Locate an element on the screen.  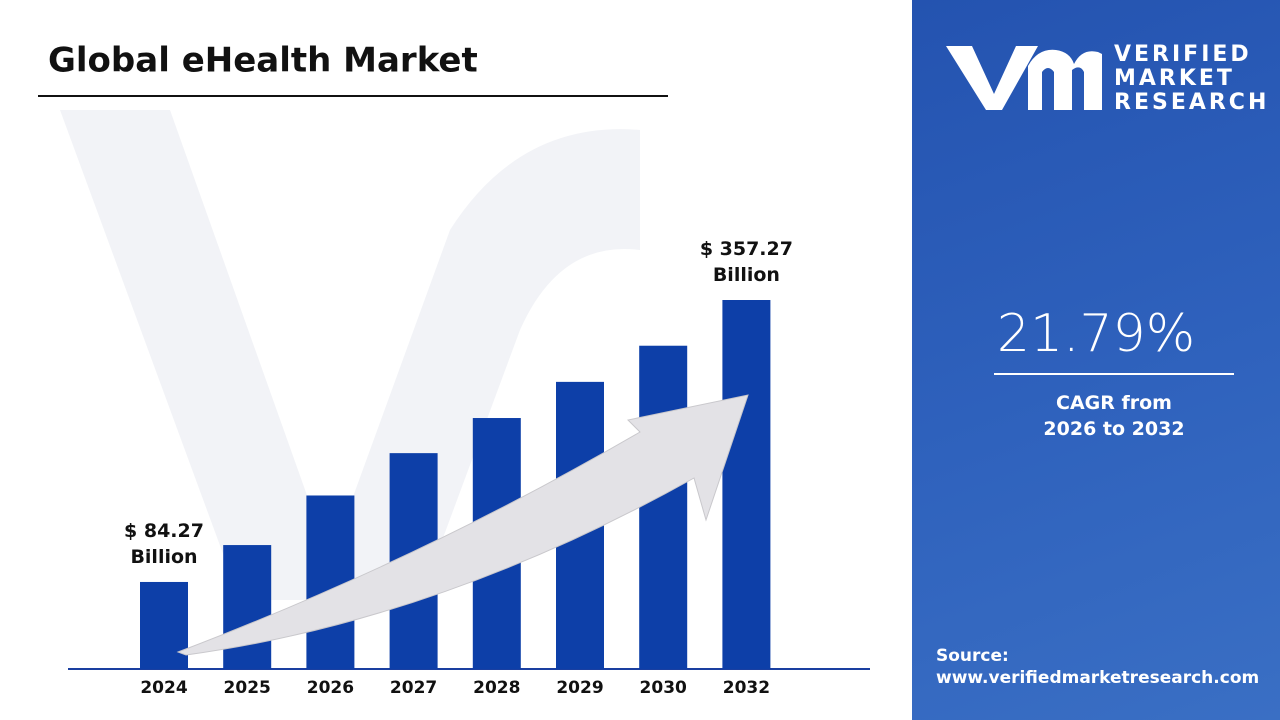
x-tick-label: 2028 is located at coordinates (496, 688).